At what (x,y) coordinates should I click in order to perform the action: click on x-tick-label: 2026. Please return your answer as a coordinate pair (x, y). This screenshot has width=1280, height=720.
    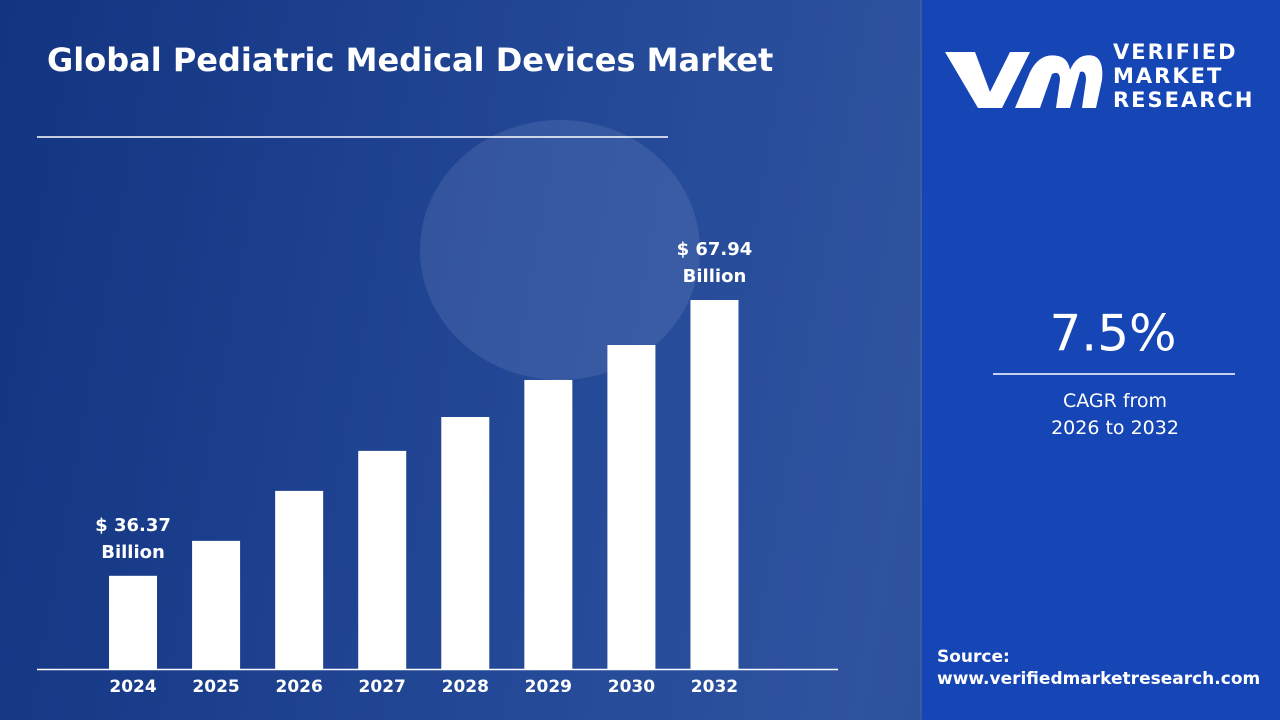
    Looking at the image, I should click on (298, 687).